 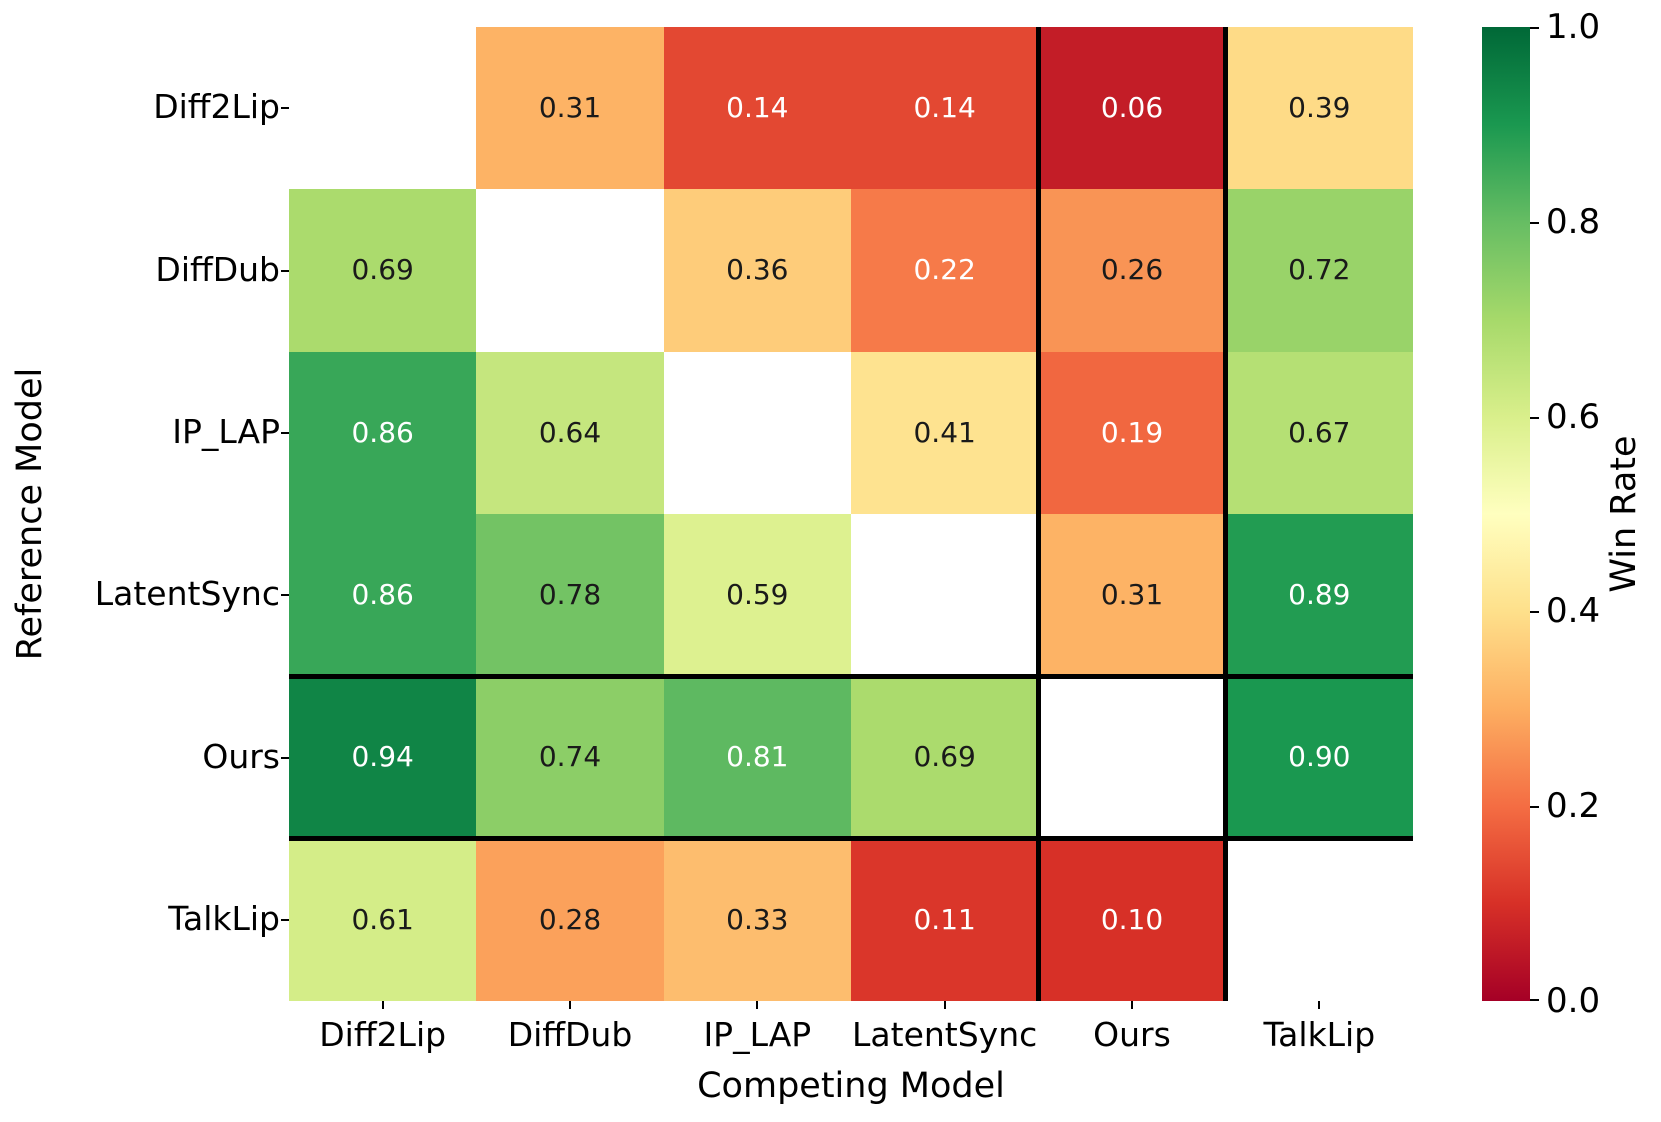 What do you see at coordinates (1319, 270) in the screenshot?
I see `heatmap-cell-DiffDub-TalkLip: 0.72` at bounding box center [1319, 270].